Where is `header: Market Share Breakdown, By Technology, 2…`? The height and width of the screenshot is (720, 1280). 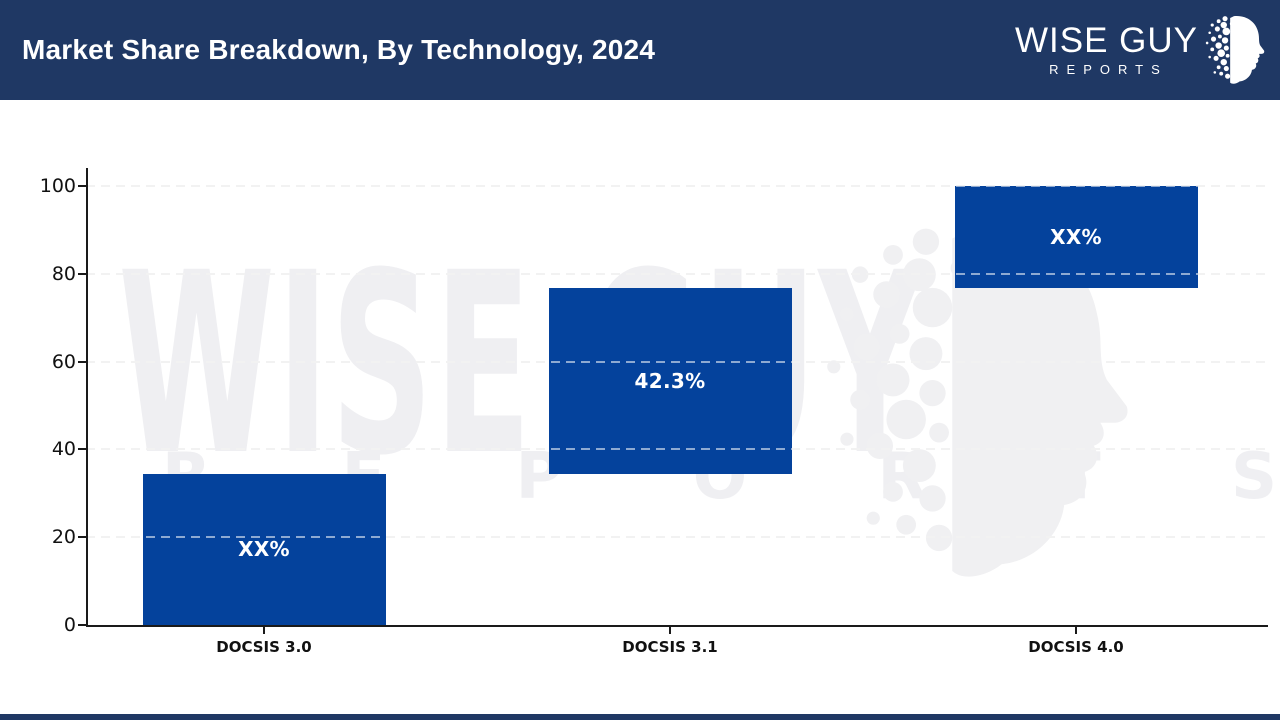
header: Market Share Breakdown, By Technology, 2… is located at coordinates (640, 50).